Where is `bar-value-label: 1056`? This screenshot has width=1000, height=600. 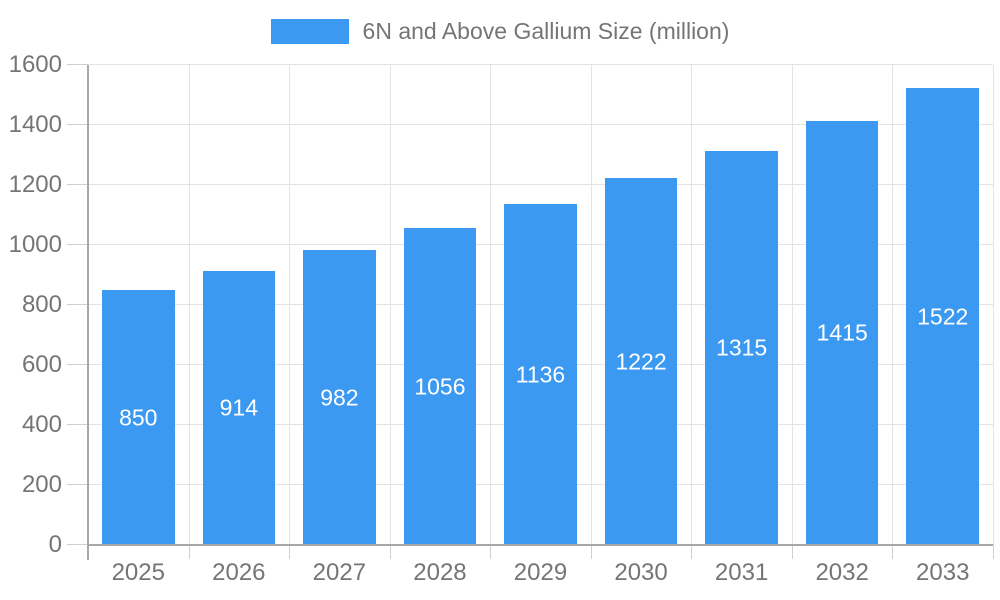
bar-value-label: 1056 is located at coordinates (440, 386).